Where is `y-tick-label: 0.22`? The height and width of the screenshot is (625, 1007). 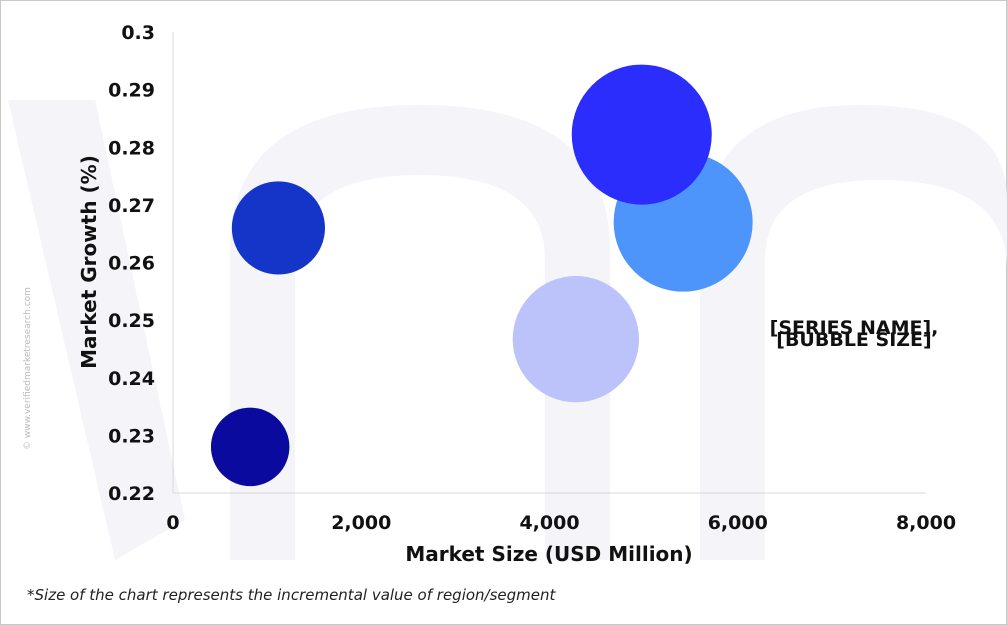
y-tick-label: 0.22 is located at coordinates (131, 494).